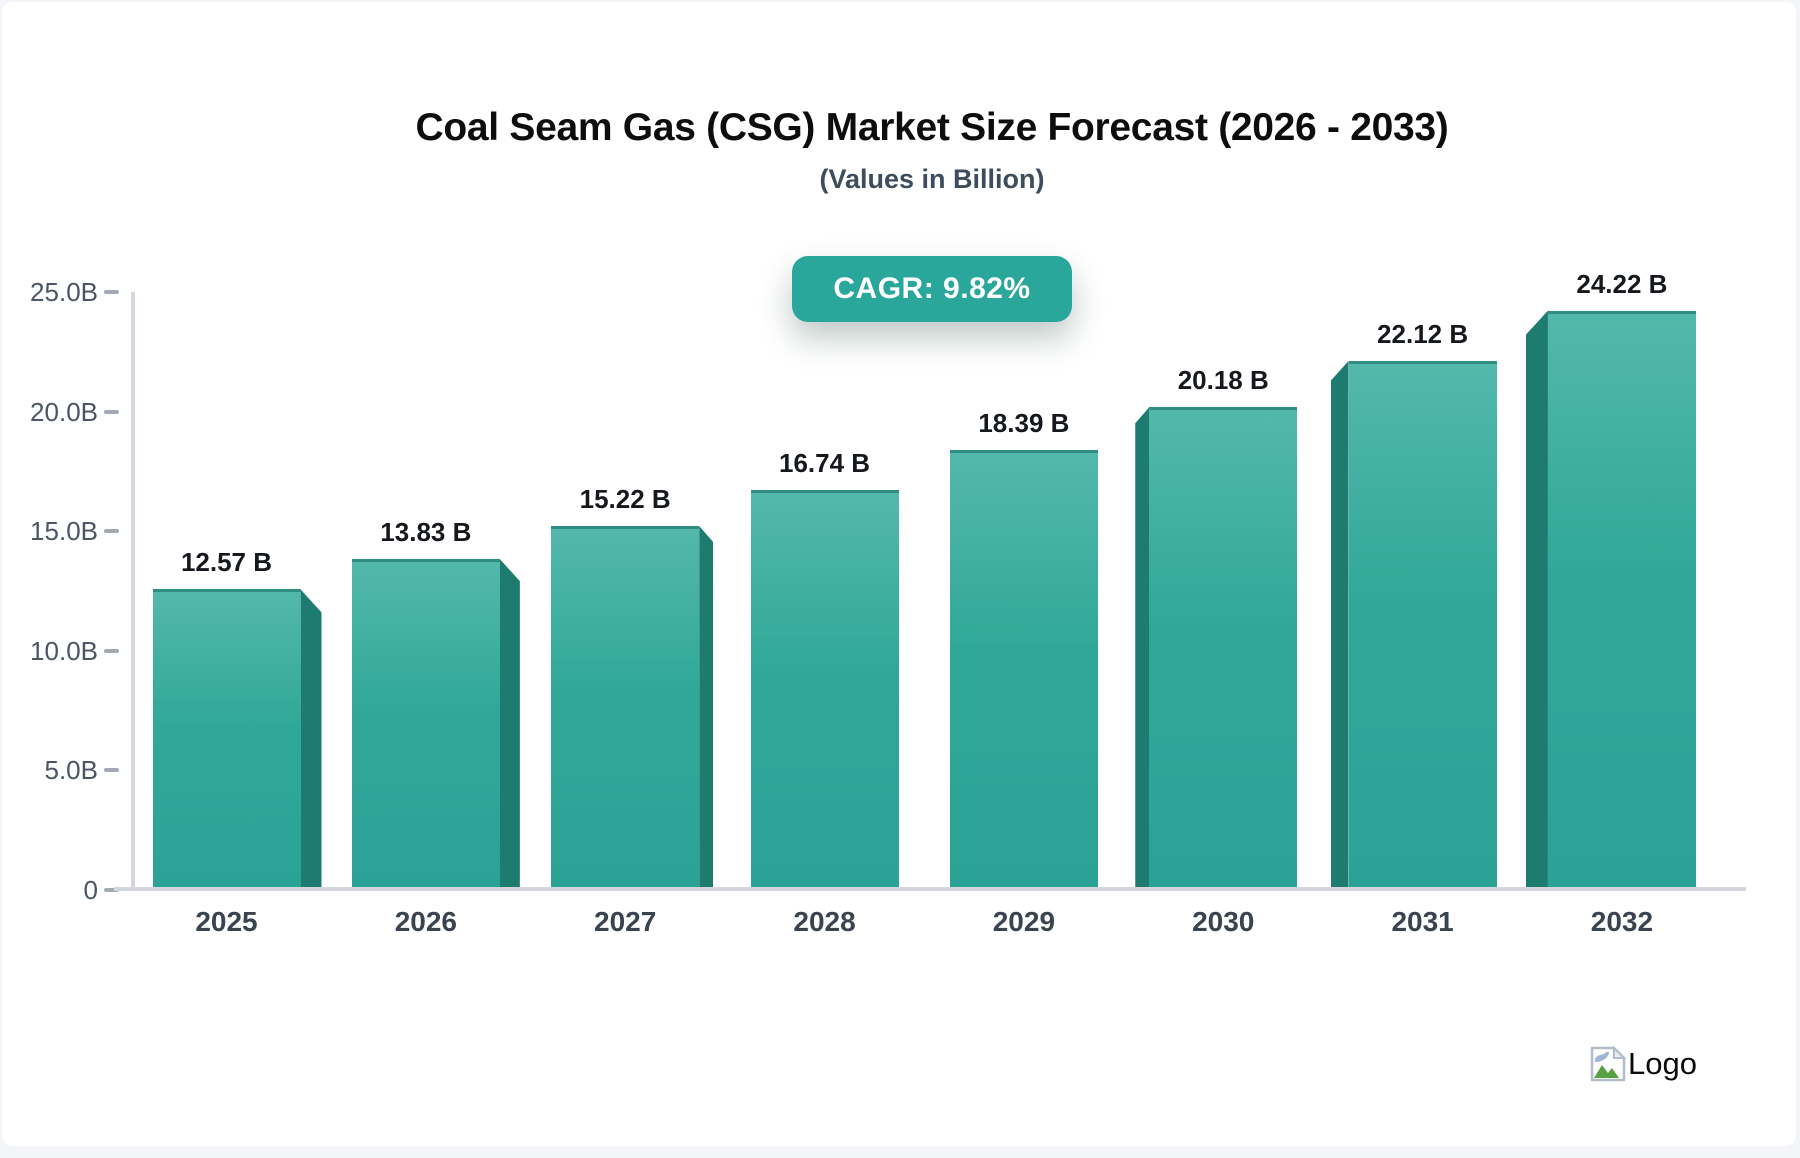  What do you see at coordinates (1662, 1063) in the screenshot?
I see `logo-alt-text: Logo` at bounding box center [1662, 1063].